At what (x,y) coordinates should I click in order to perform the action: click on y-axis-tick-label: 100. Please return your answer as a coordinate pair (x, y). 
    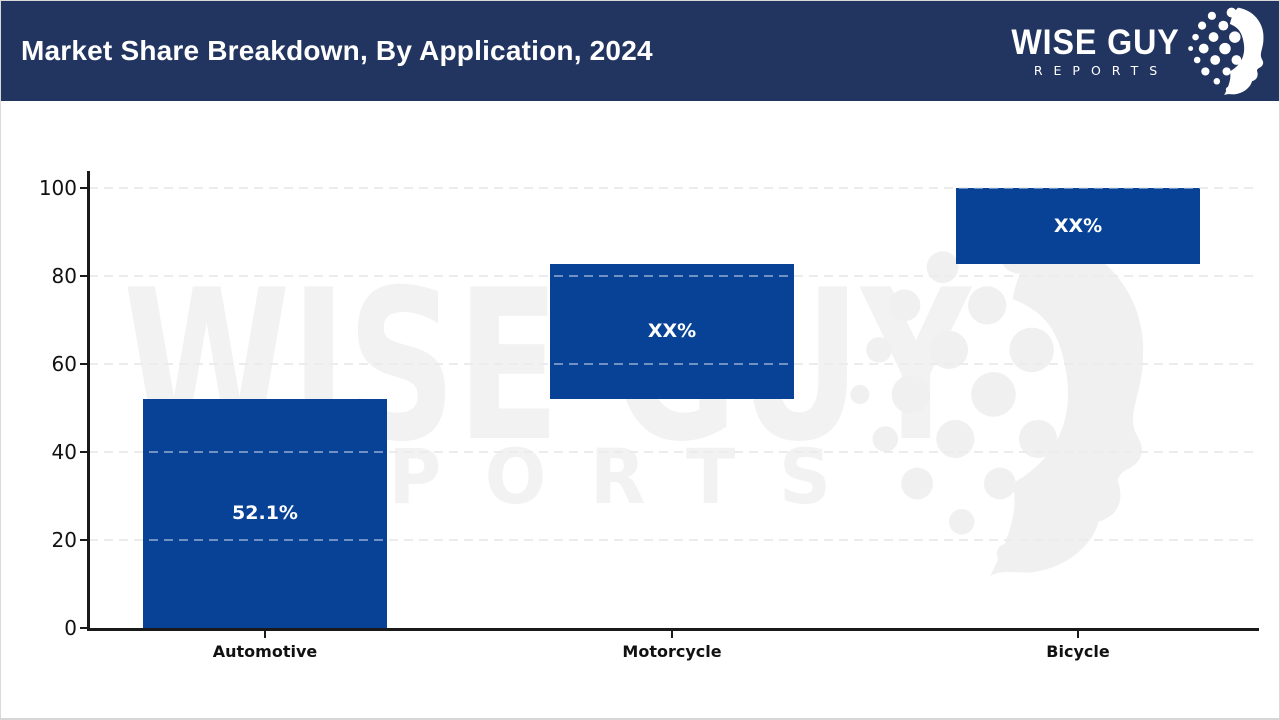
    Looking at the image, I should click on (57, 188).